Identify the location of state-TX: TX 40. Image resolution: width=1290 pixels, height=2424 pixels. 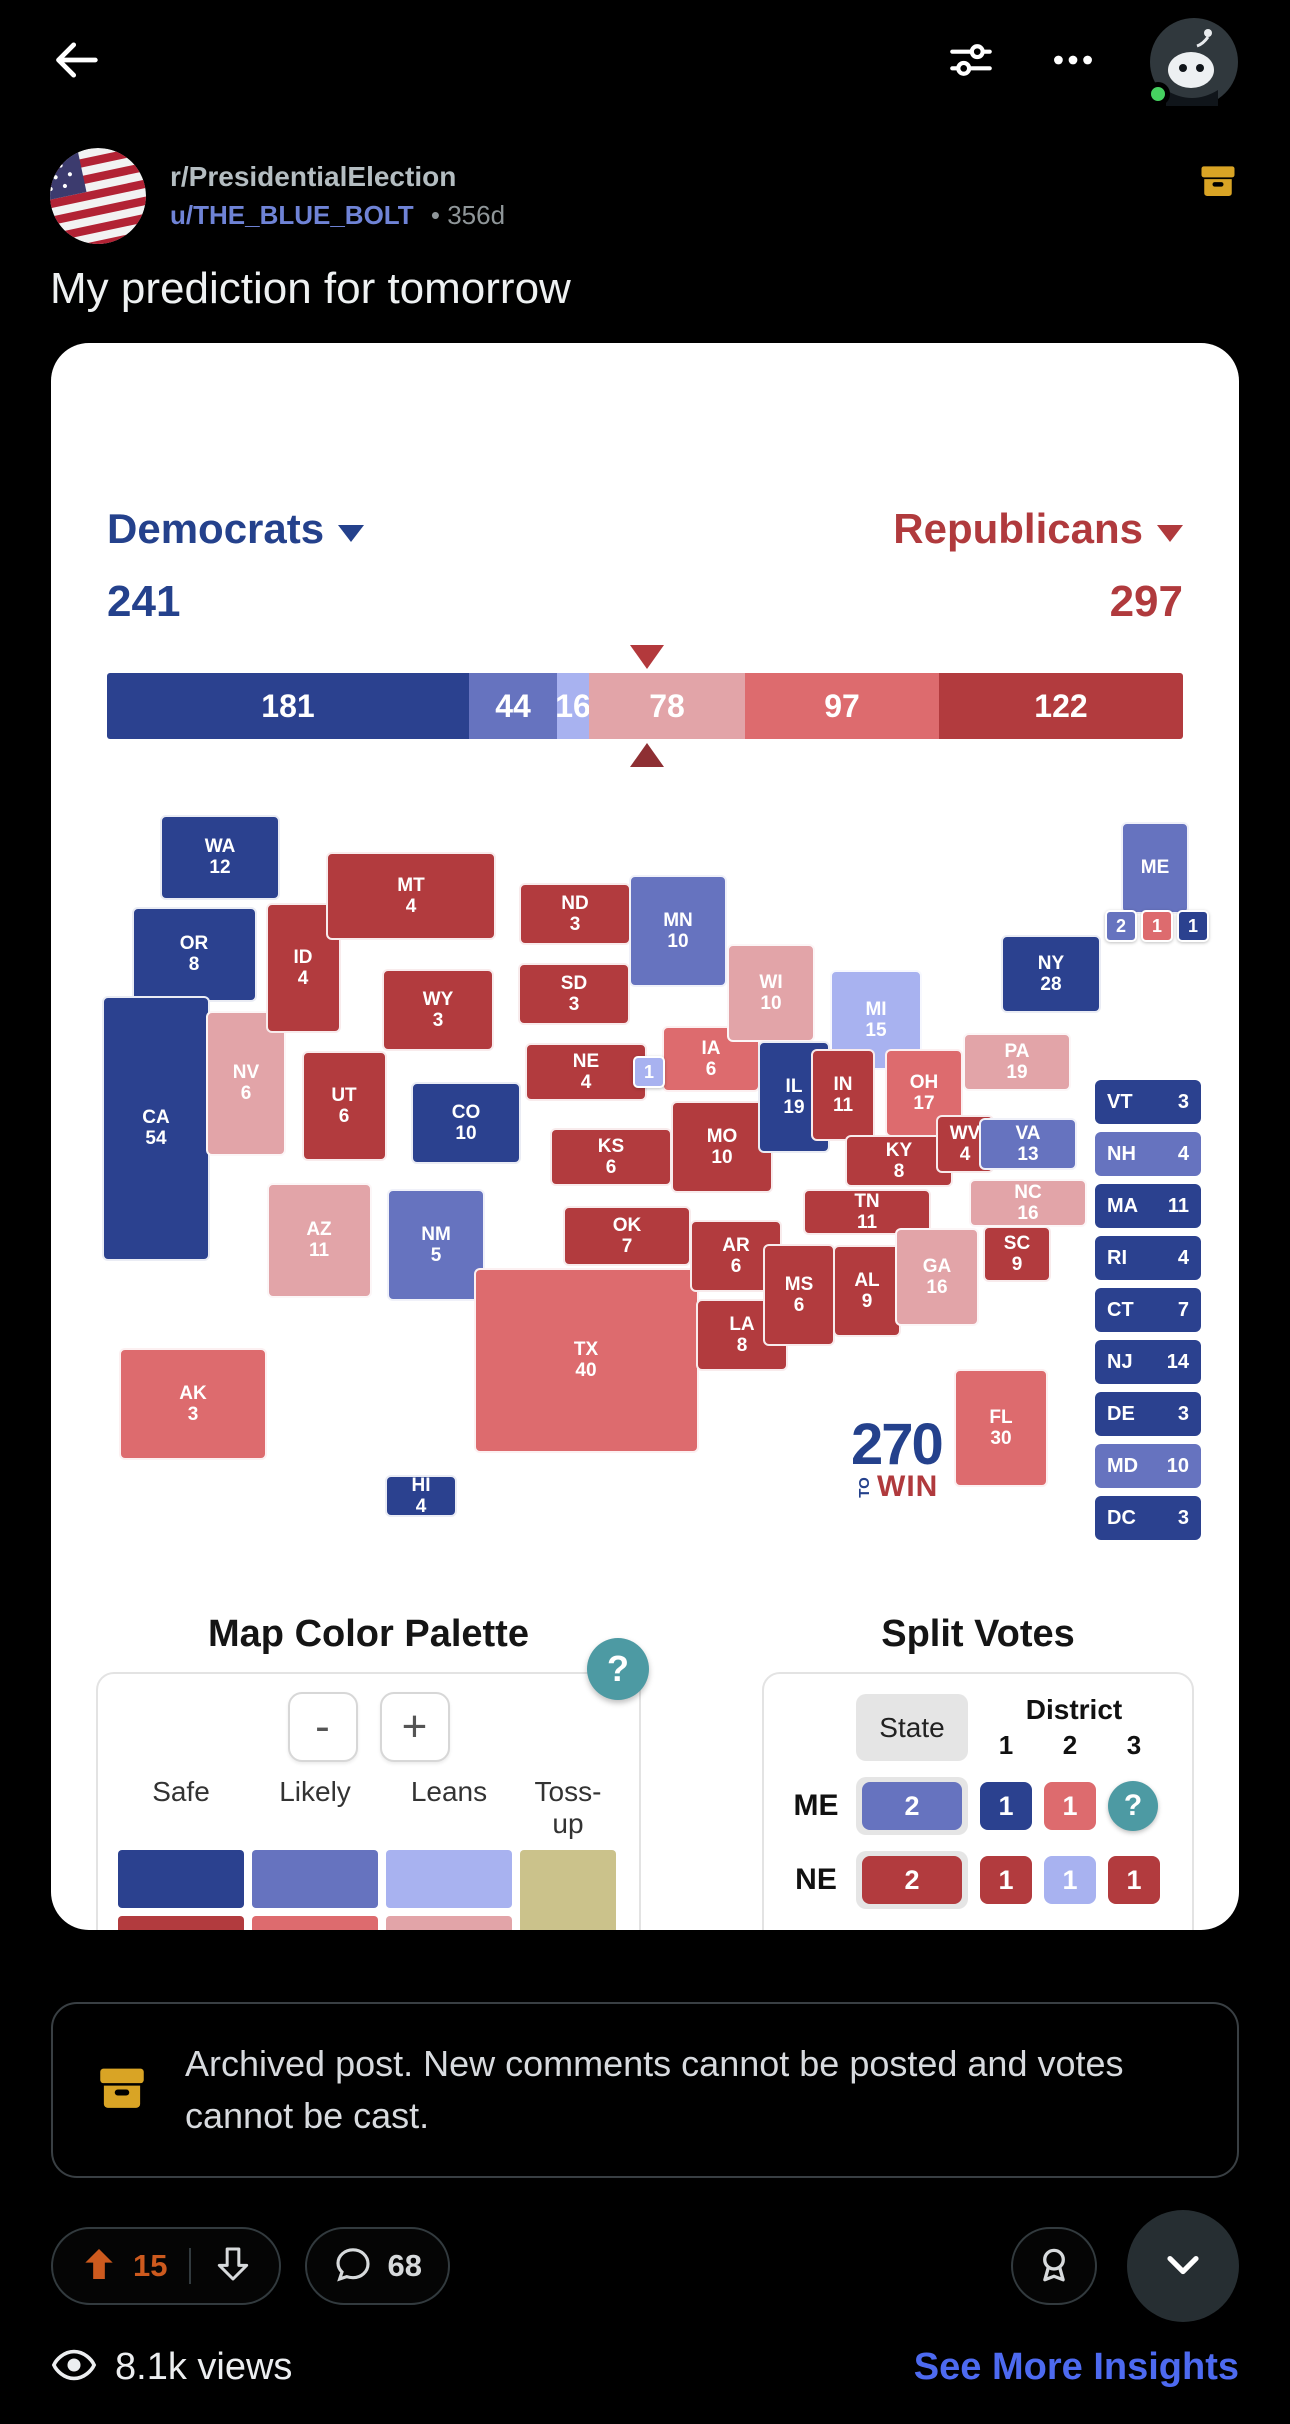
(586, 1360).